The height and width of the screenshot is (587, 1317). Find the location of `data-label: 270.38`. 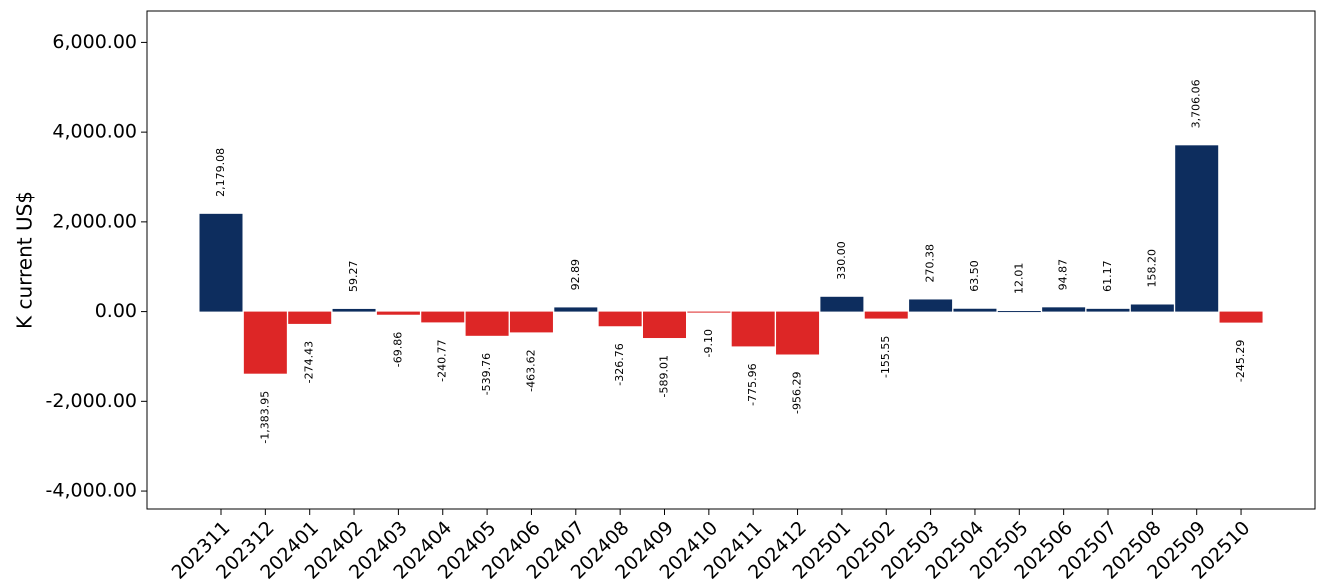

data-label: 270.38 is located at coordinates (930, 263).